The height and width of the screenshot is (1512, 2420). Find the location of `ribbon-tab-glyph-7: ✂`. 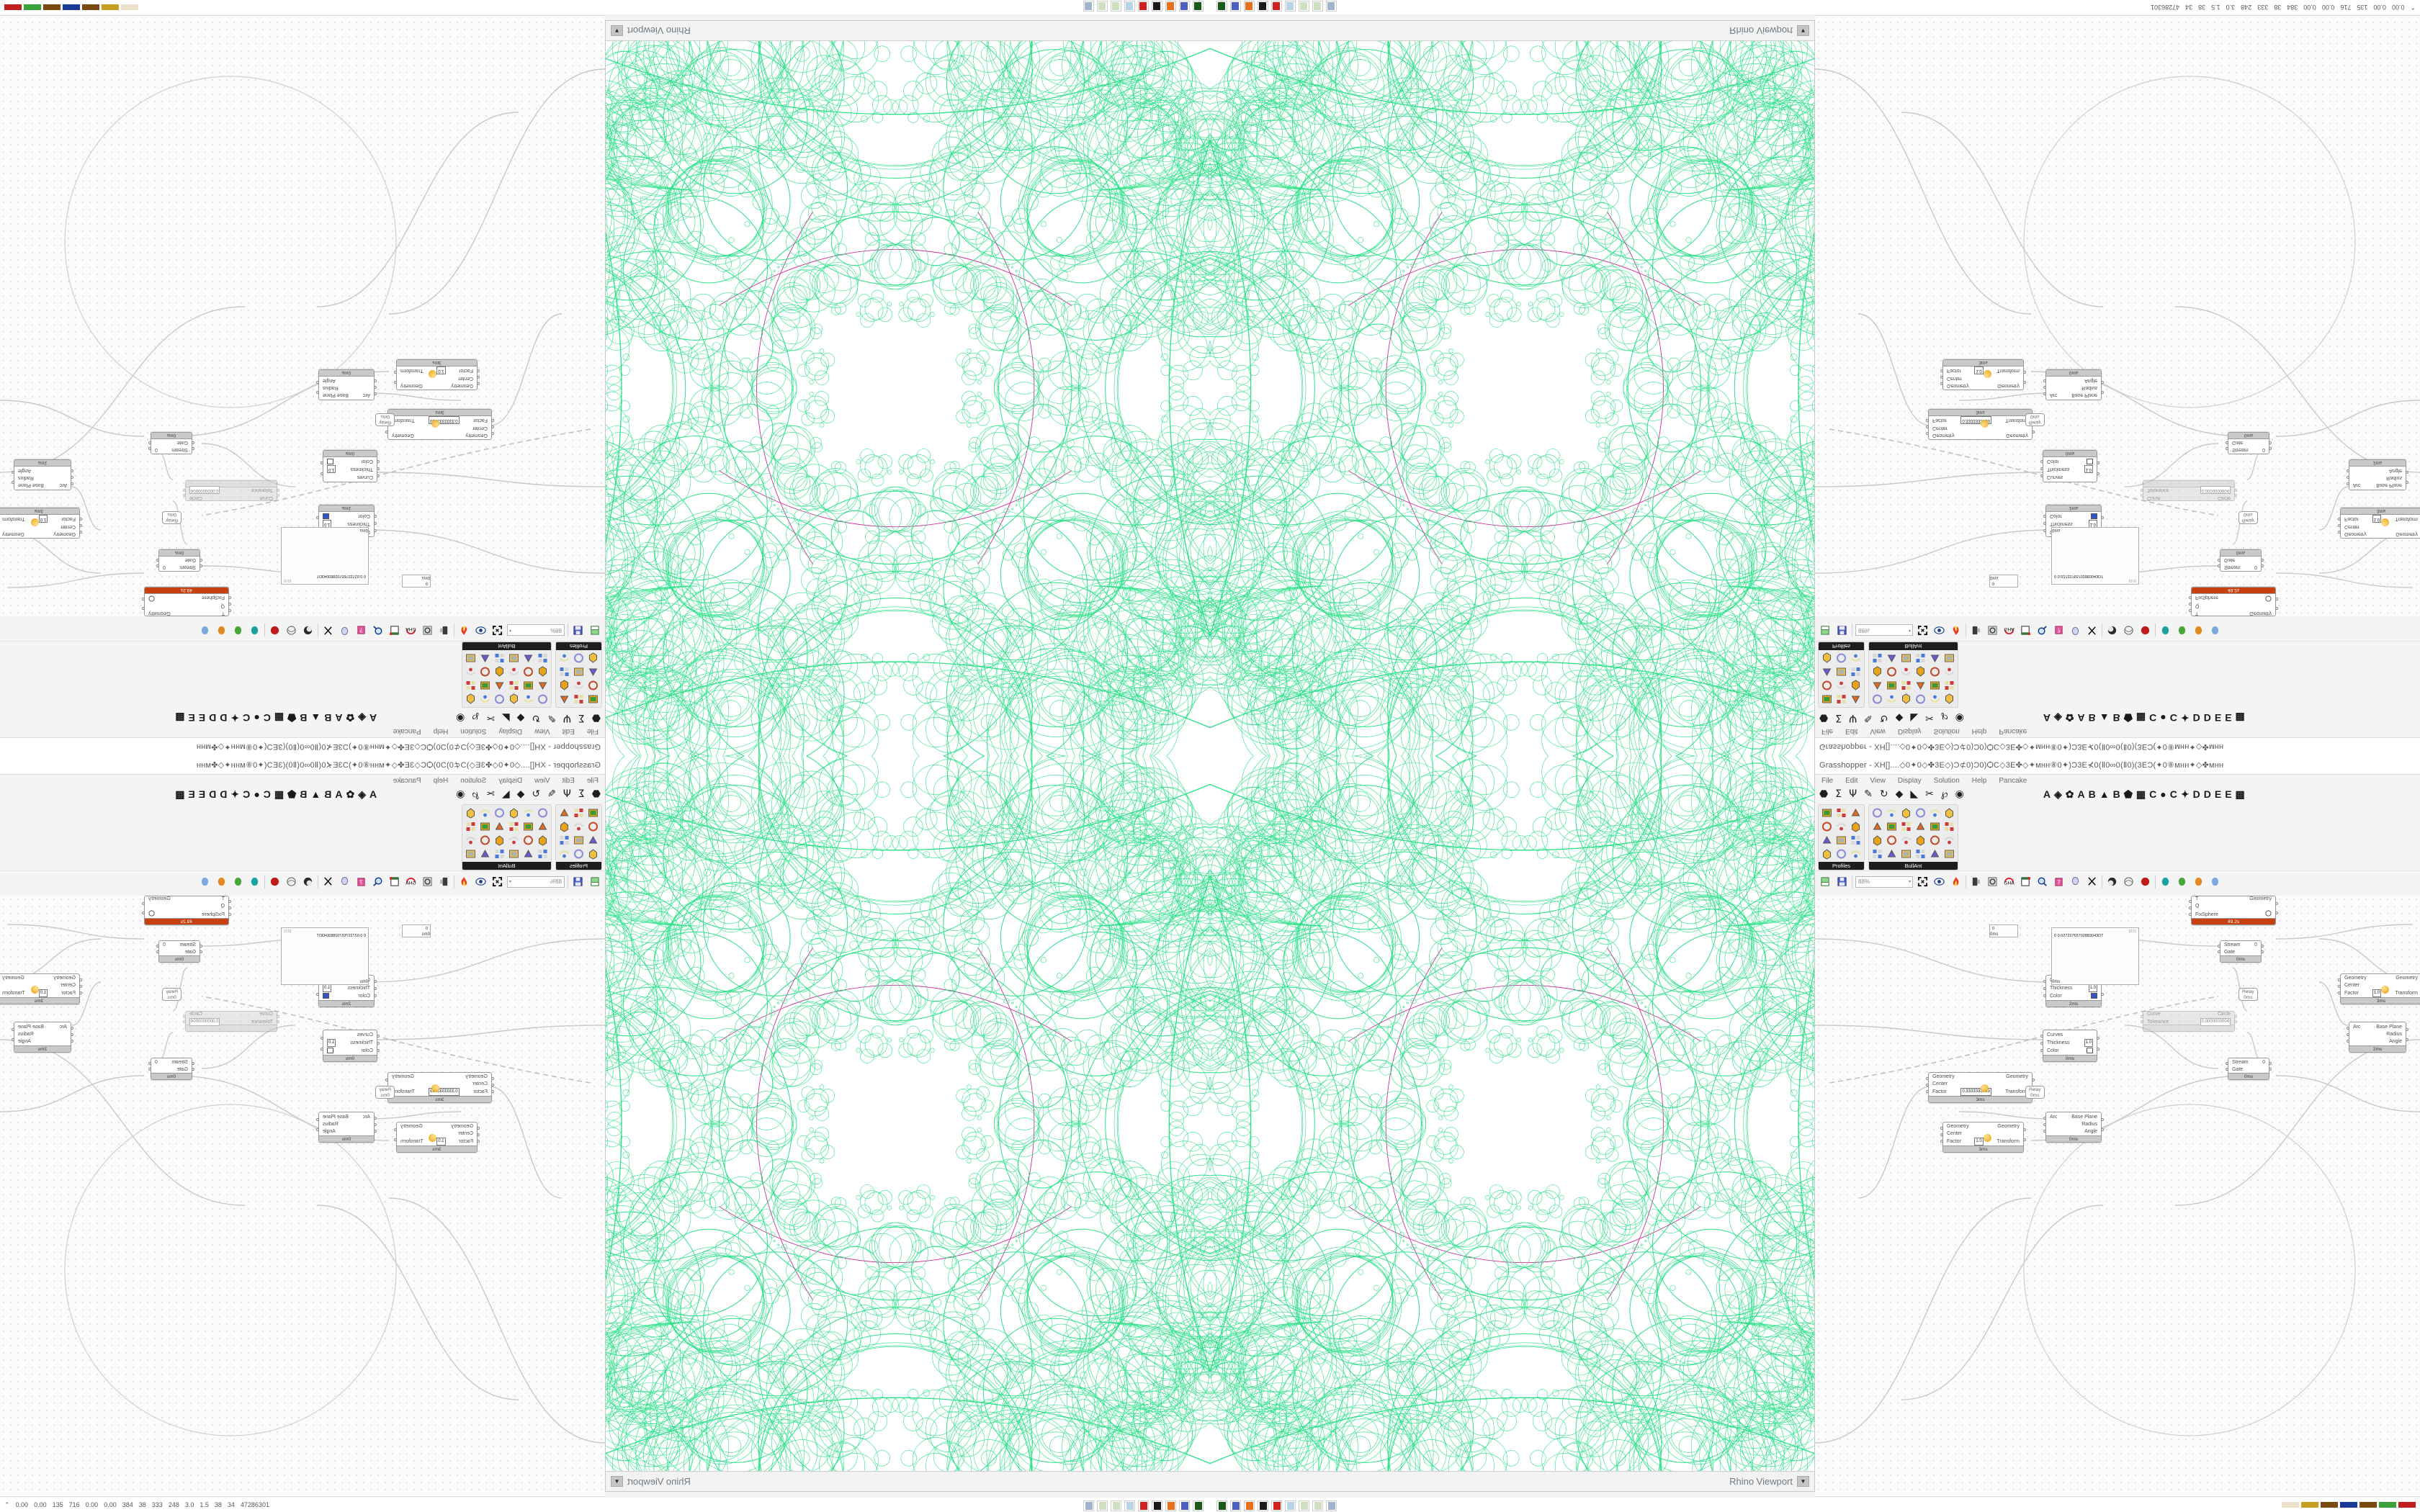

ribbon-tab-glyph-7: ✂ is located at coordinates (1929, 794).